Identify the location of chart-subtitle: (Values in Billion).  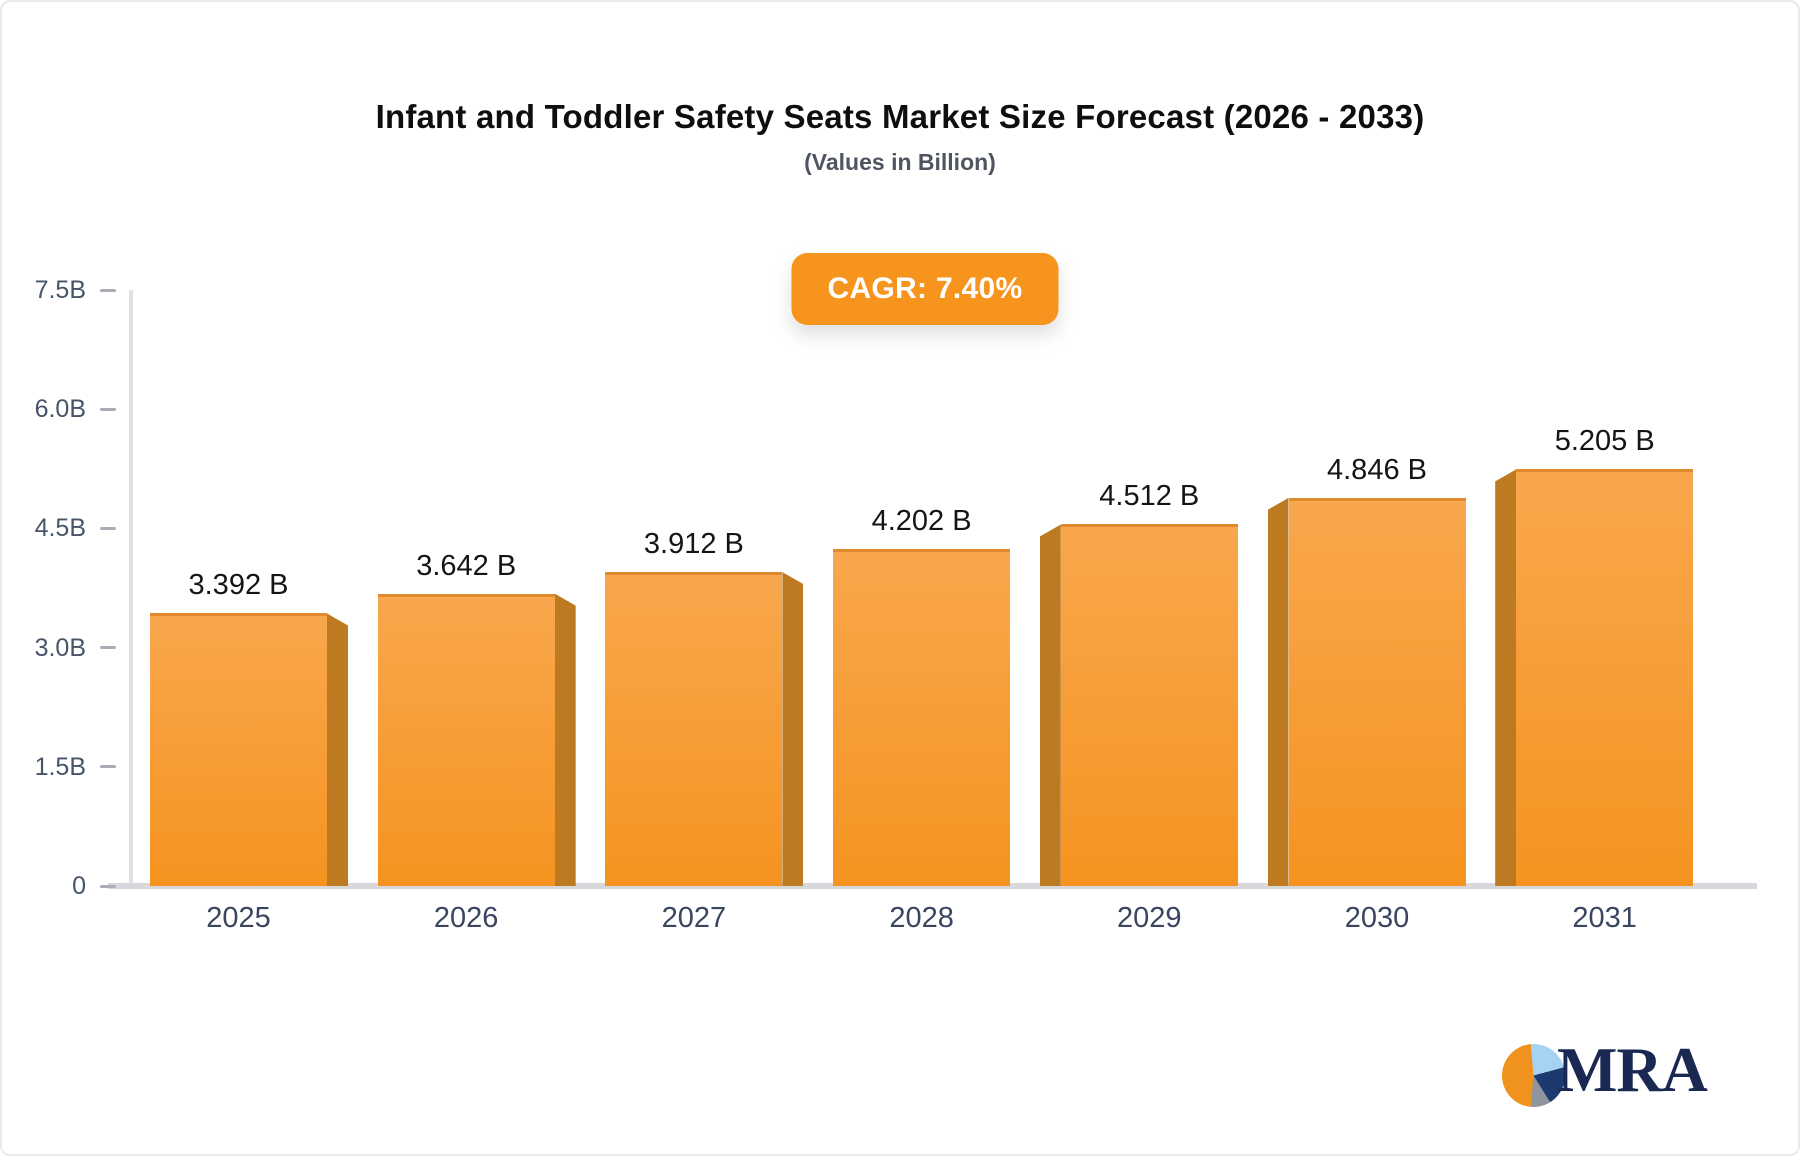
(900, 162).